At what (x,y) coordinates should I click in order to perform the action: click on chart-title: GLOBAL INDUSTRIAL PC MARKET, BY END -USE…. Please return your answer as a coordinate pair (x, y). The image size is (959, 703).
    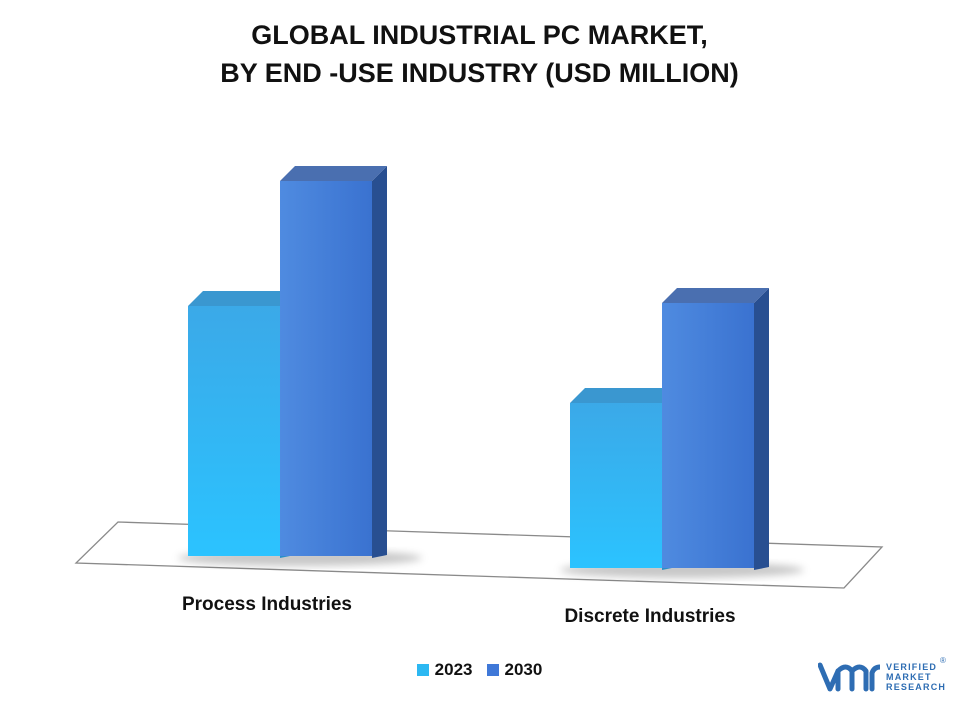
    Looking at the image, I should click on (479, 54).